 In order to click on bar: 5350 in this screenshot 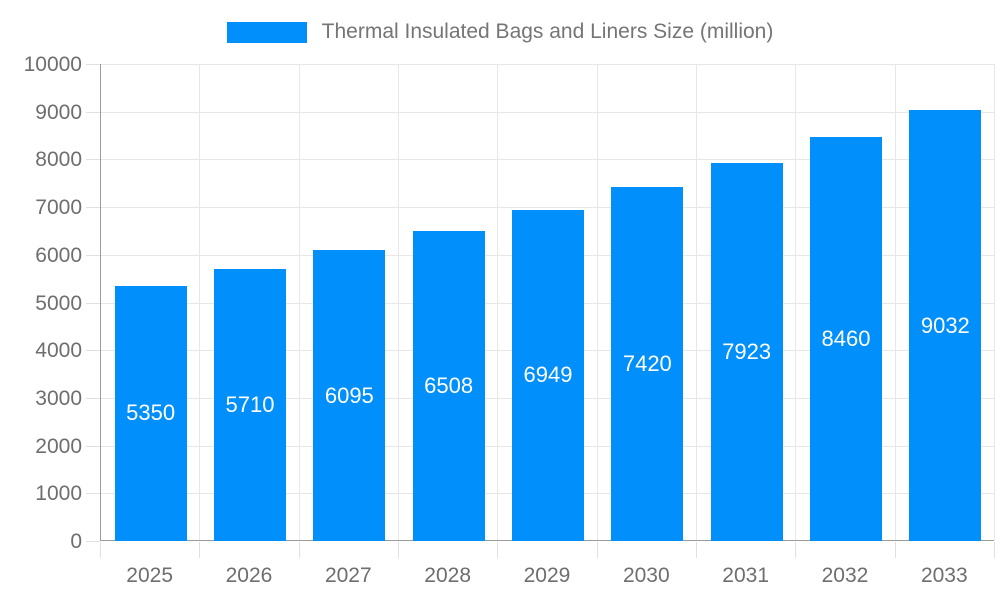, I will do `click(150, 413)`.